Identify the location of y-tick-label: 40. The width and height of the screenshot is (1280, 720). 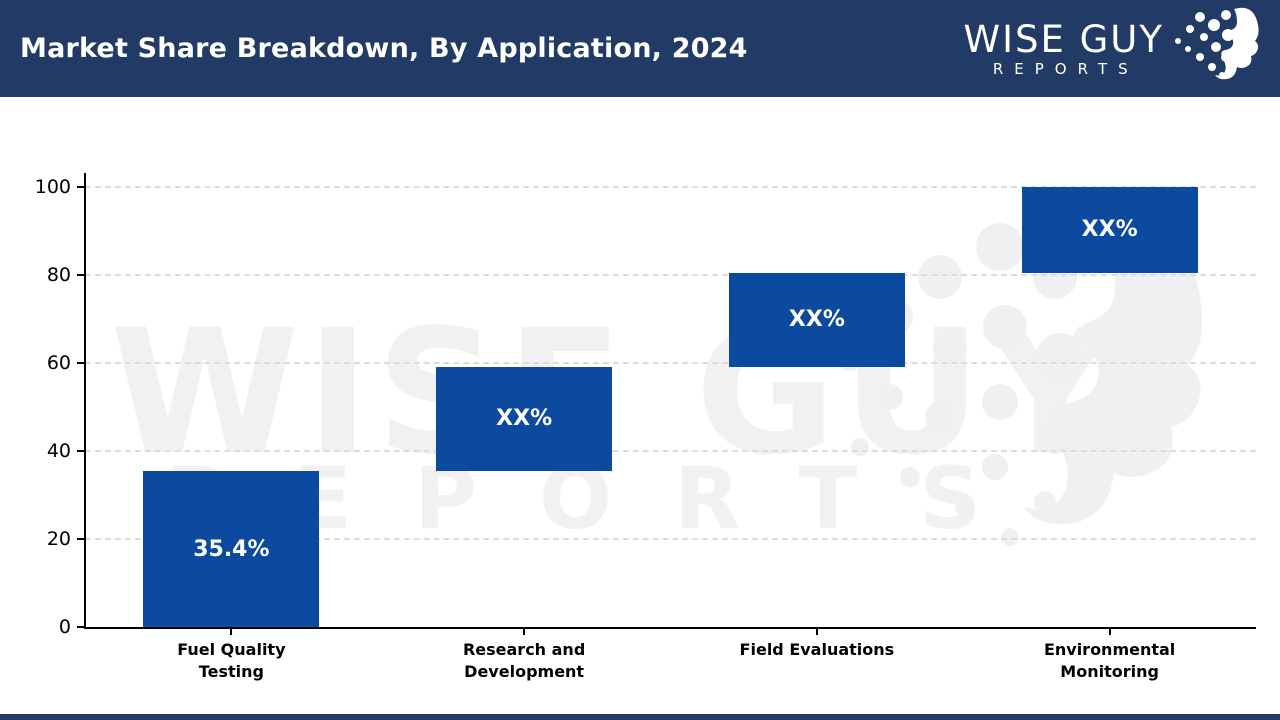
(58, 451).